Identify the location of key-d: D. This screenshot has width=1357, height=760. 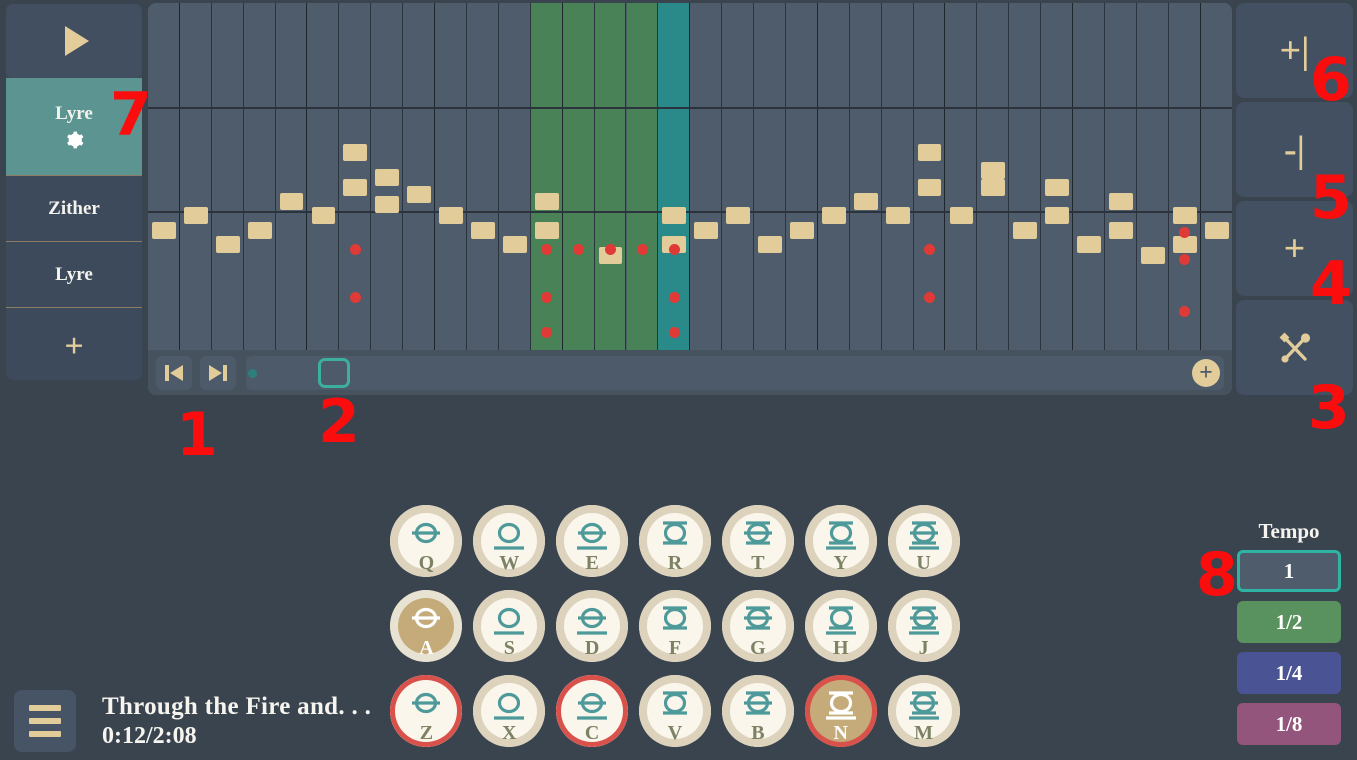
(592, 626).